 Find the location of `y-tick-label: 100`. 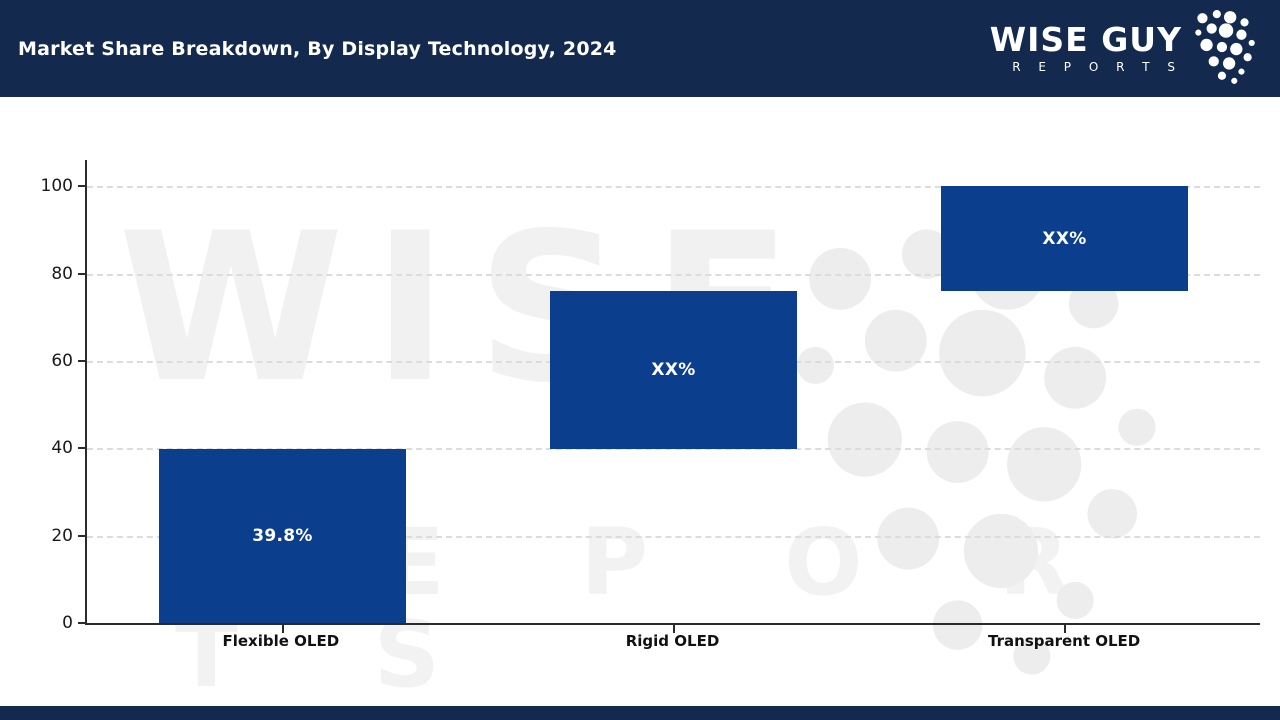

y-tick-label: 100 is located at coordinates (56, 186).